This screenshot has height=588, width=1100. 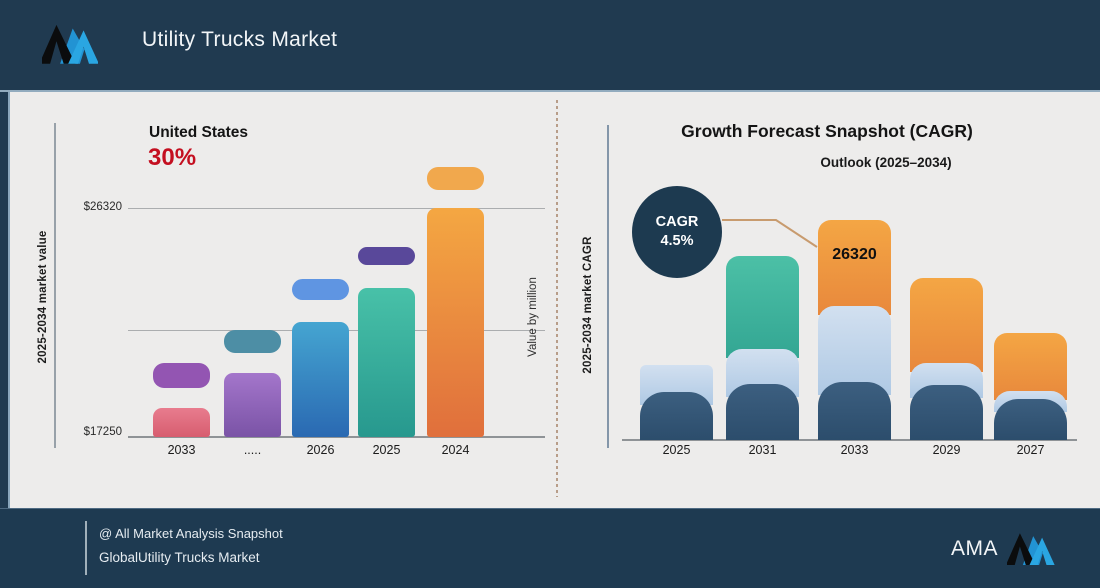 I want to click on bar-2031-teal, so click(x=762, y=307).